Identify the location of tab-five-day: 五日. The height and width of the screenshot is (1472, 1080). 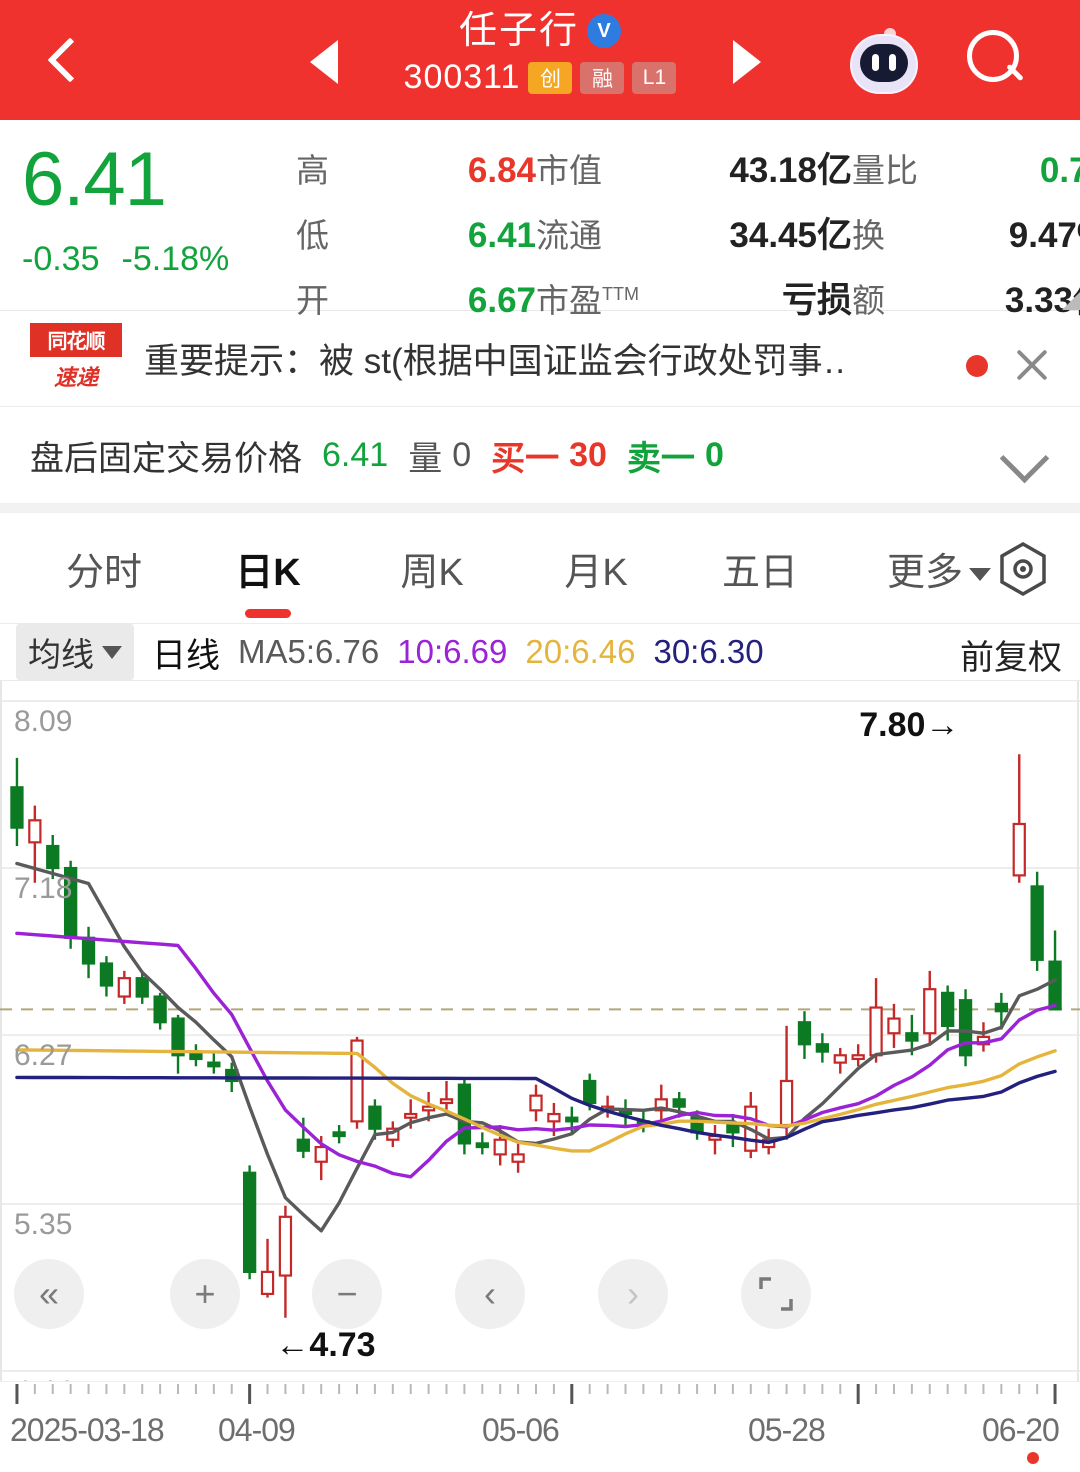
(759, 572).